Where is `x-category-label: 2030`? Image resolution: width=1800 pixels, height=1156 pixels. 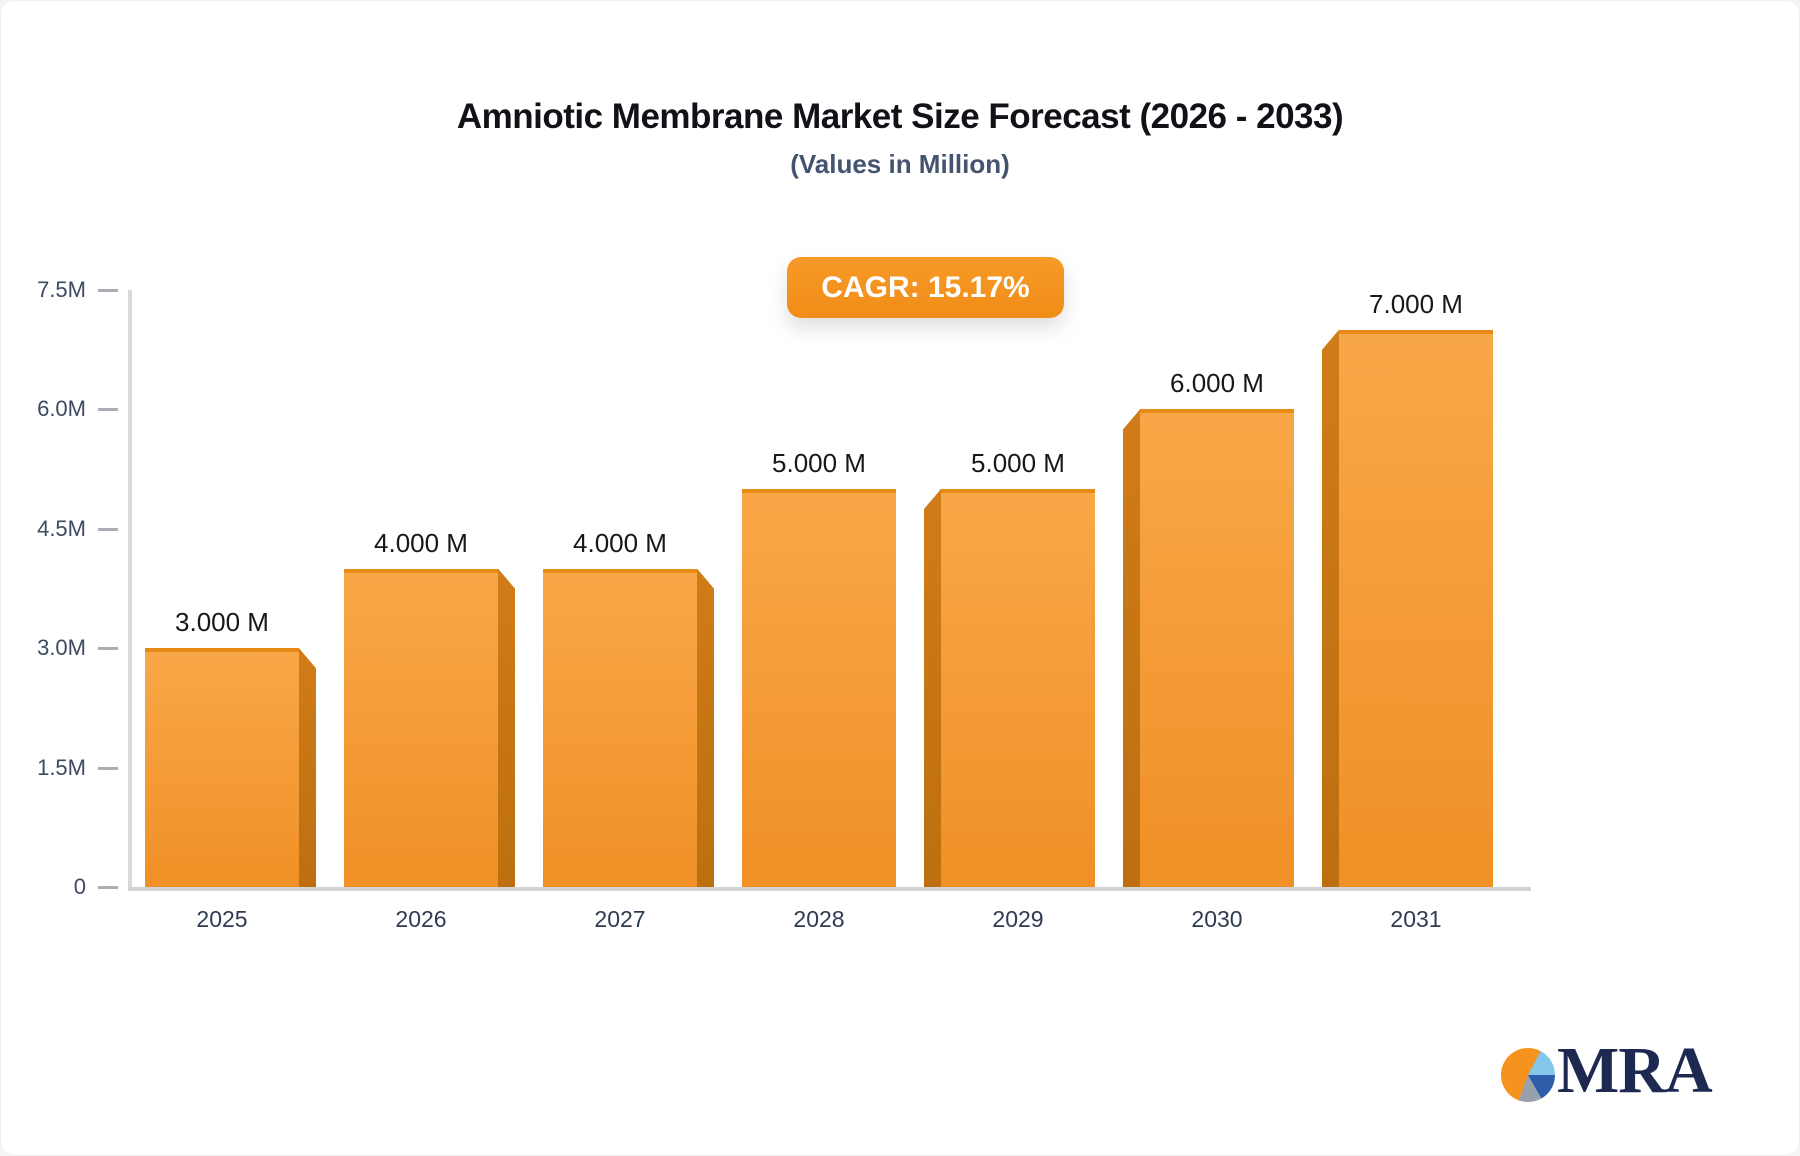 x-category-label: 2030 is located at coordinates (1217, 919).